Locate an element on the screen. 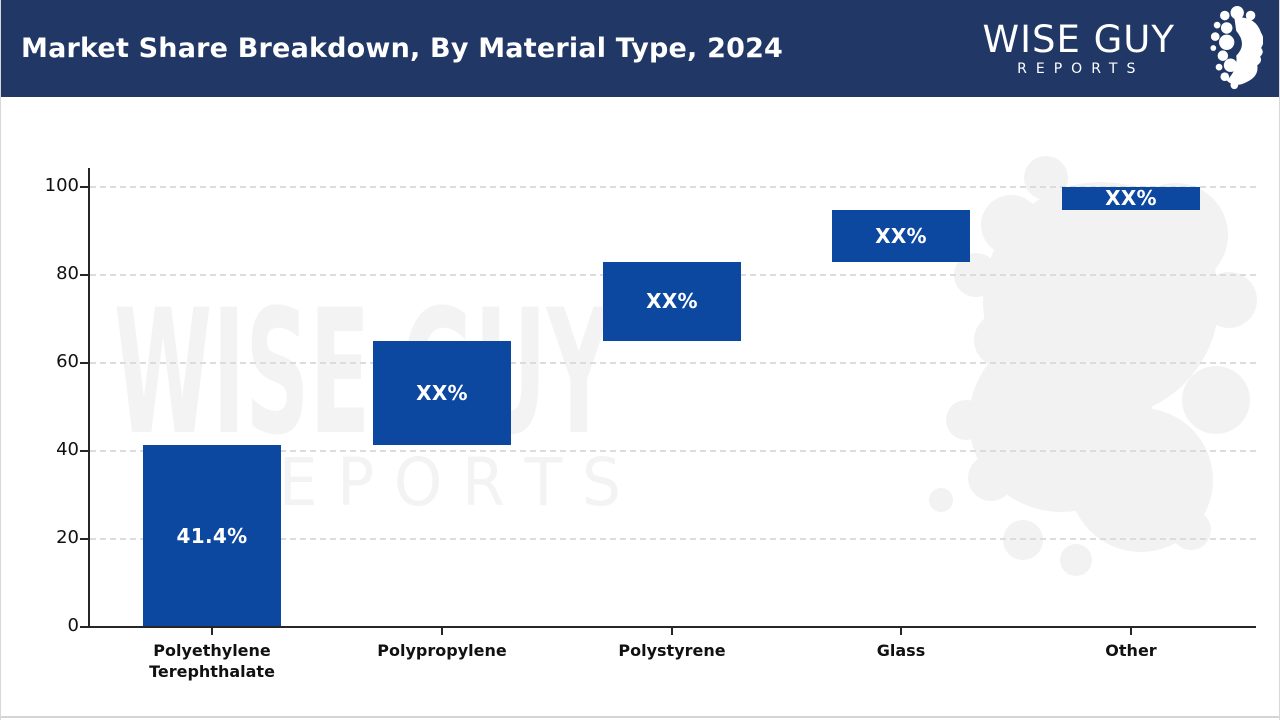  y-tick-label-0: 0 is located at coordinates (73, 625).